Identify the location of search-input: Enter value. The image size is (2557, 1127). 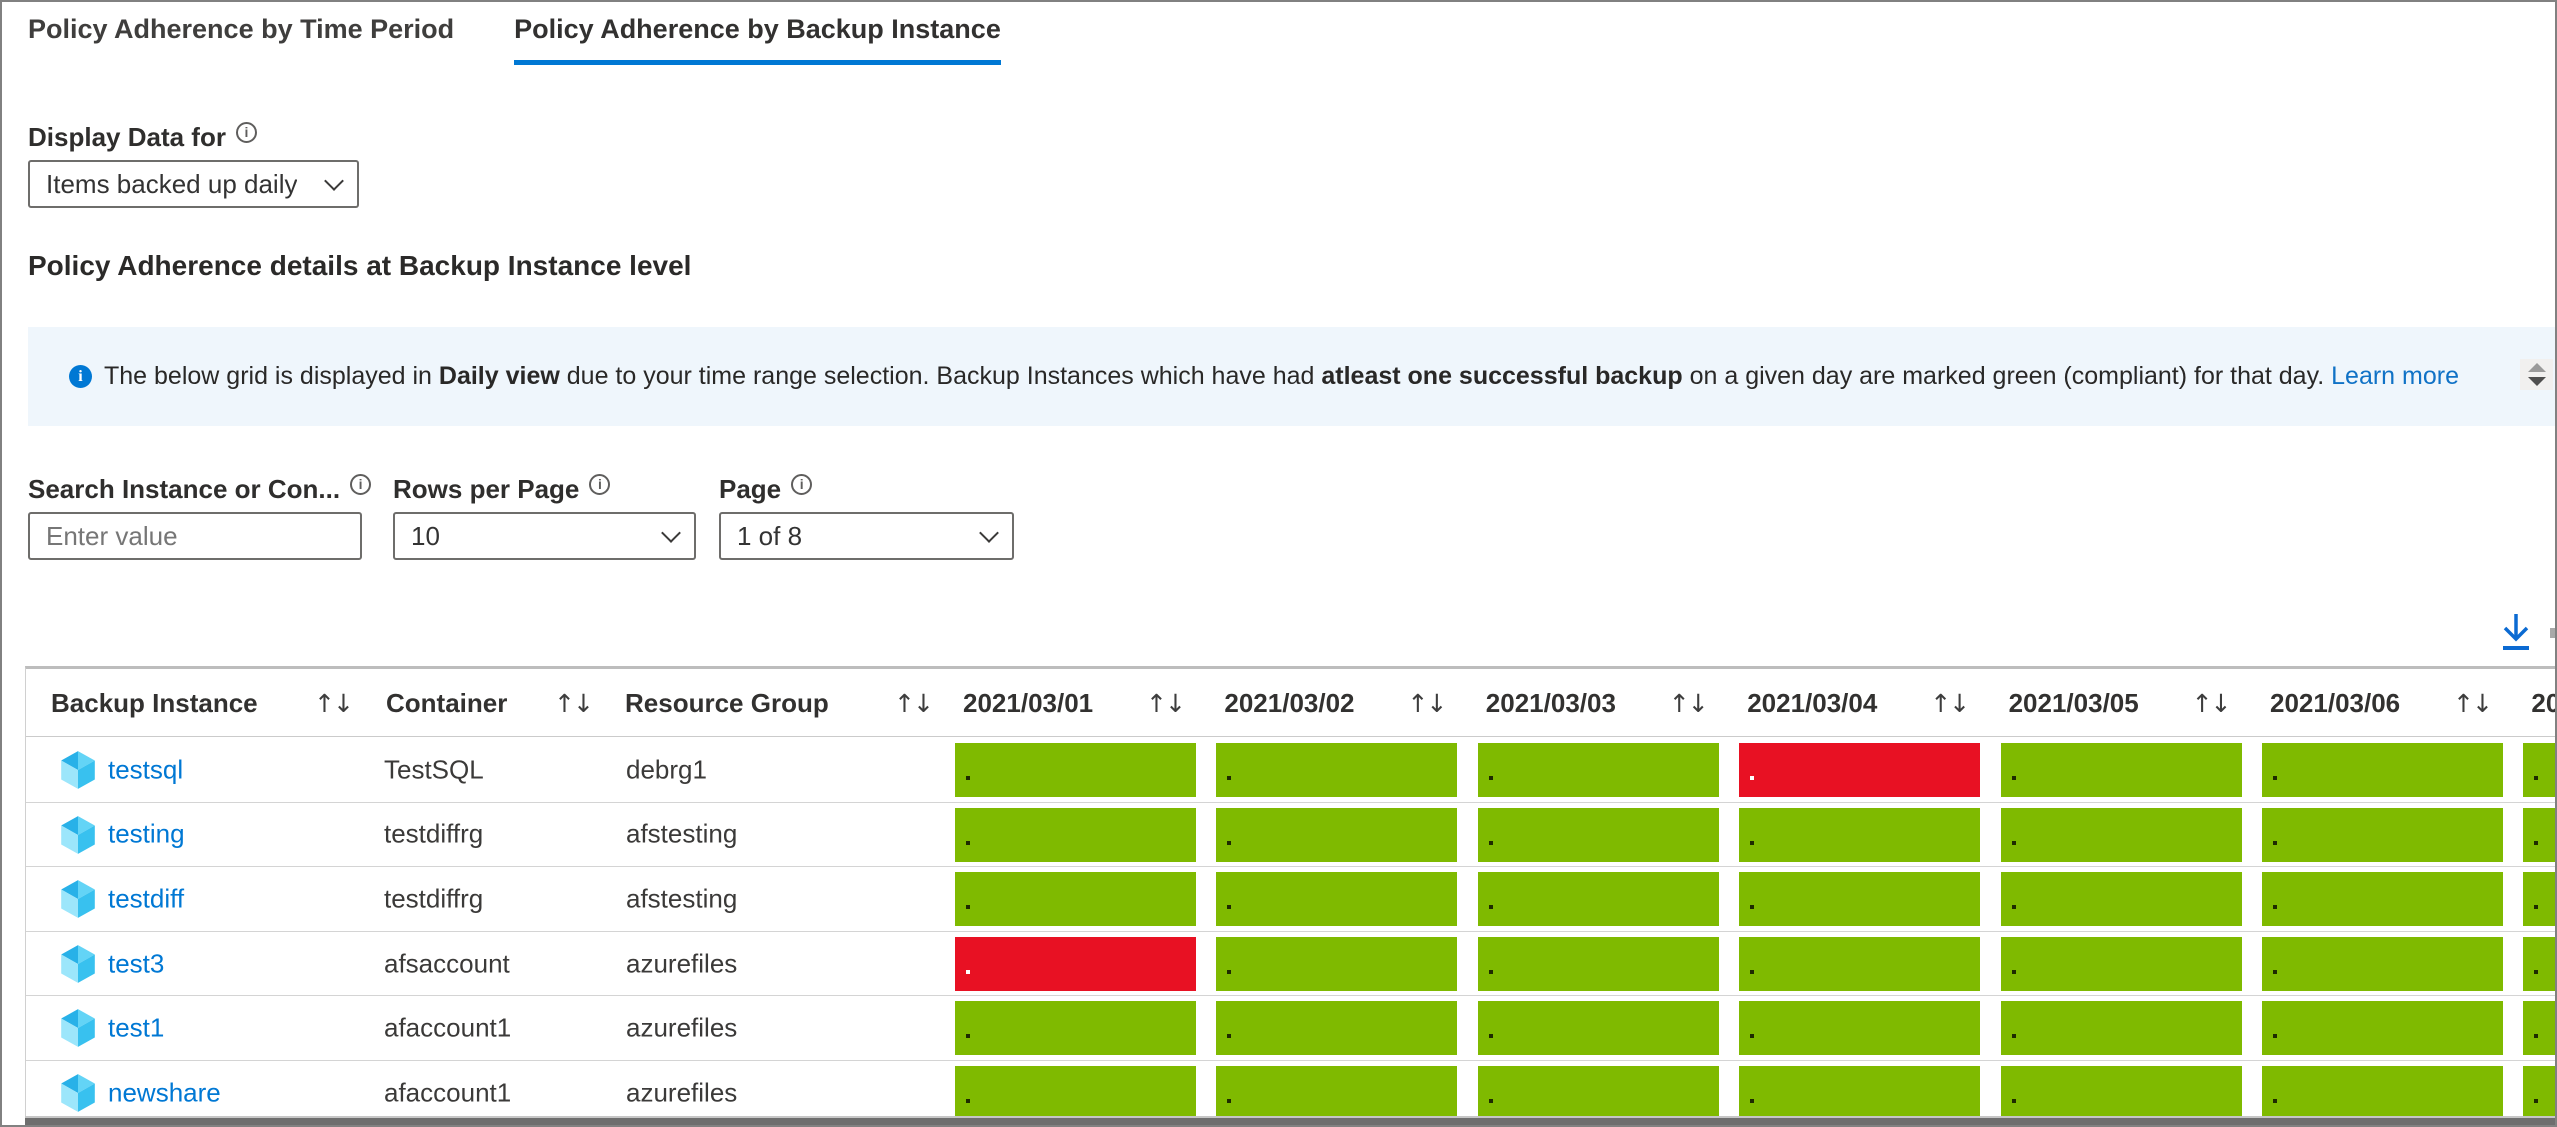
(195, 536).